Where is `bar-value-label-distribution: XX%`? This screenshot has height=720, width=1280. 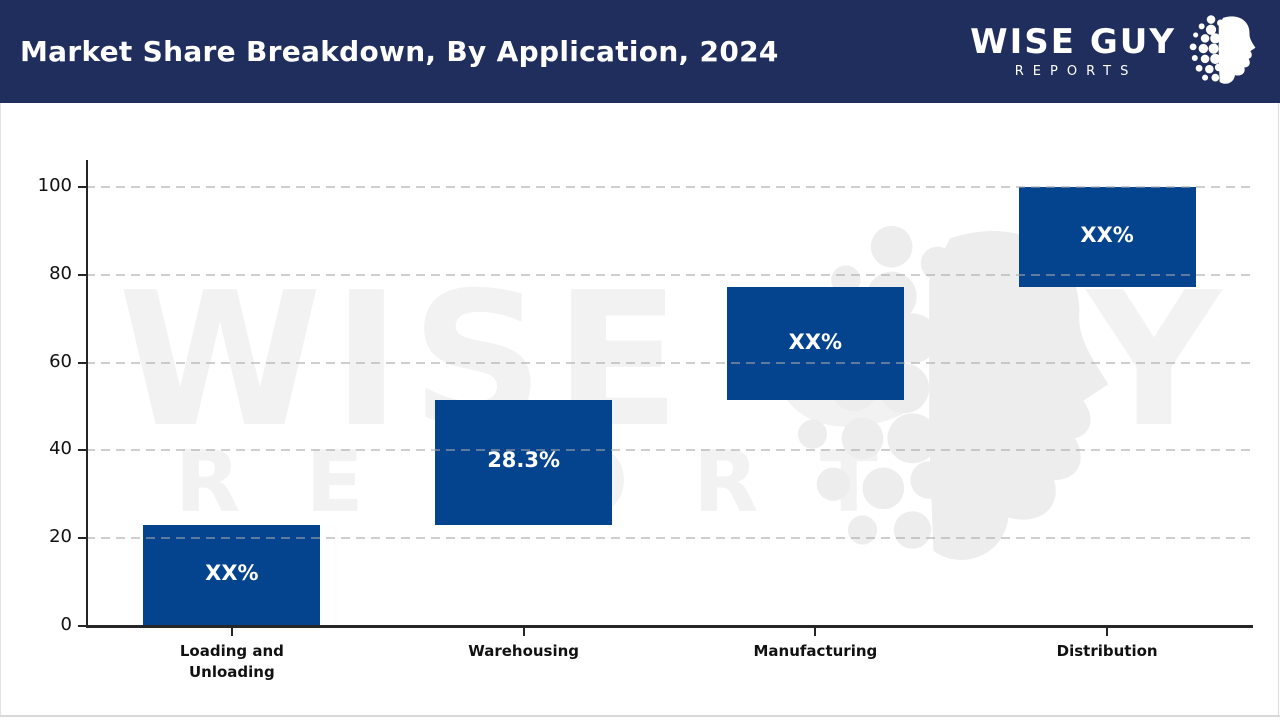
bar-value-label-distribution: XX% is located at coordinates (1107, 235).